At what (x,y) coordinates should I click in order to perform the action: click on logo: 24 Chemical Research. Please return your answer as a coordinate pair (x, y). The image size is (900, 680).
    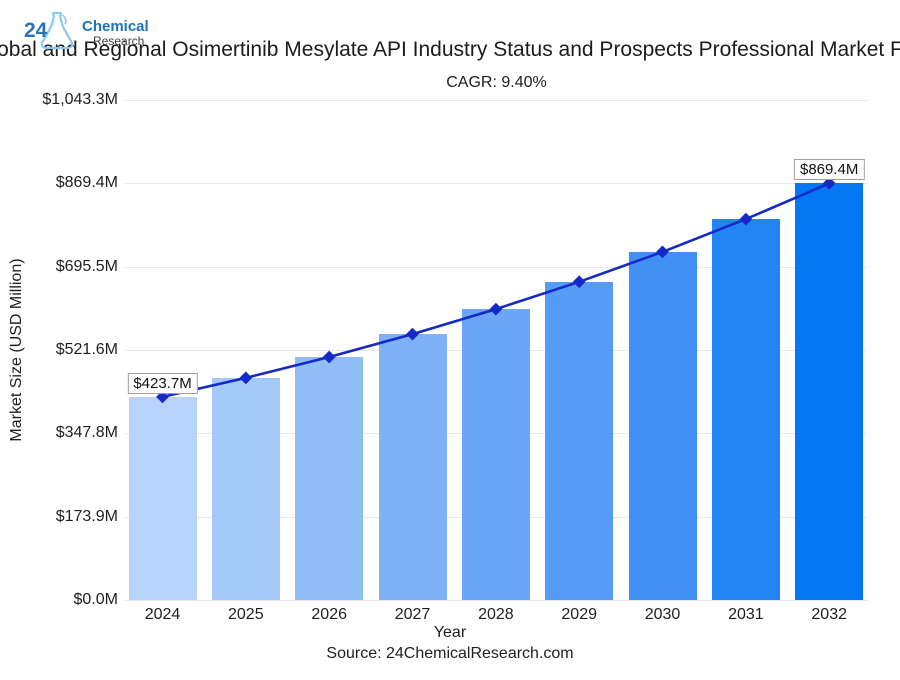
    Looking at the image, I should click on (95, 28).